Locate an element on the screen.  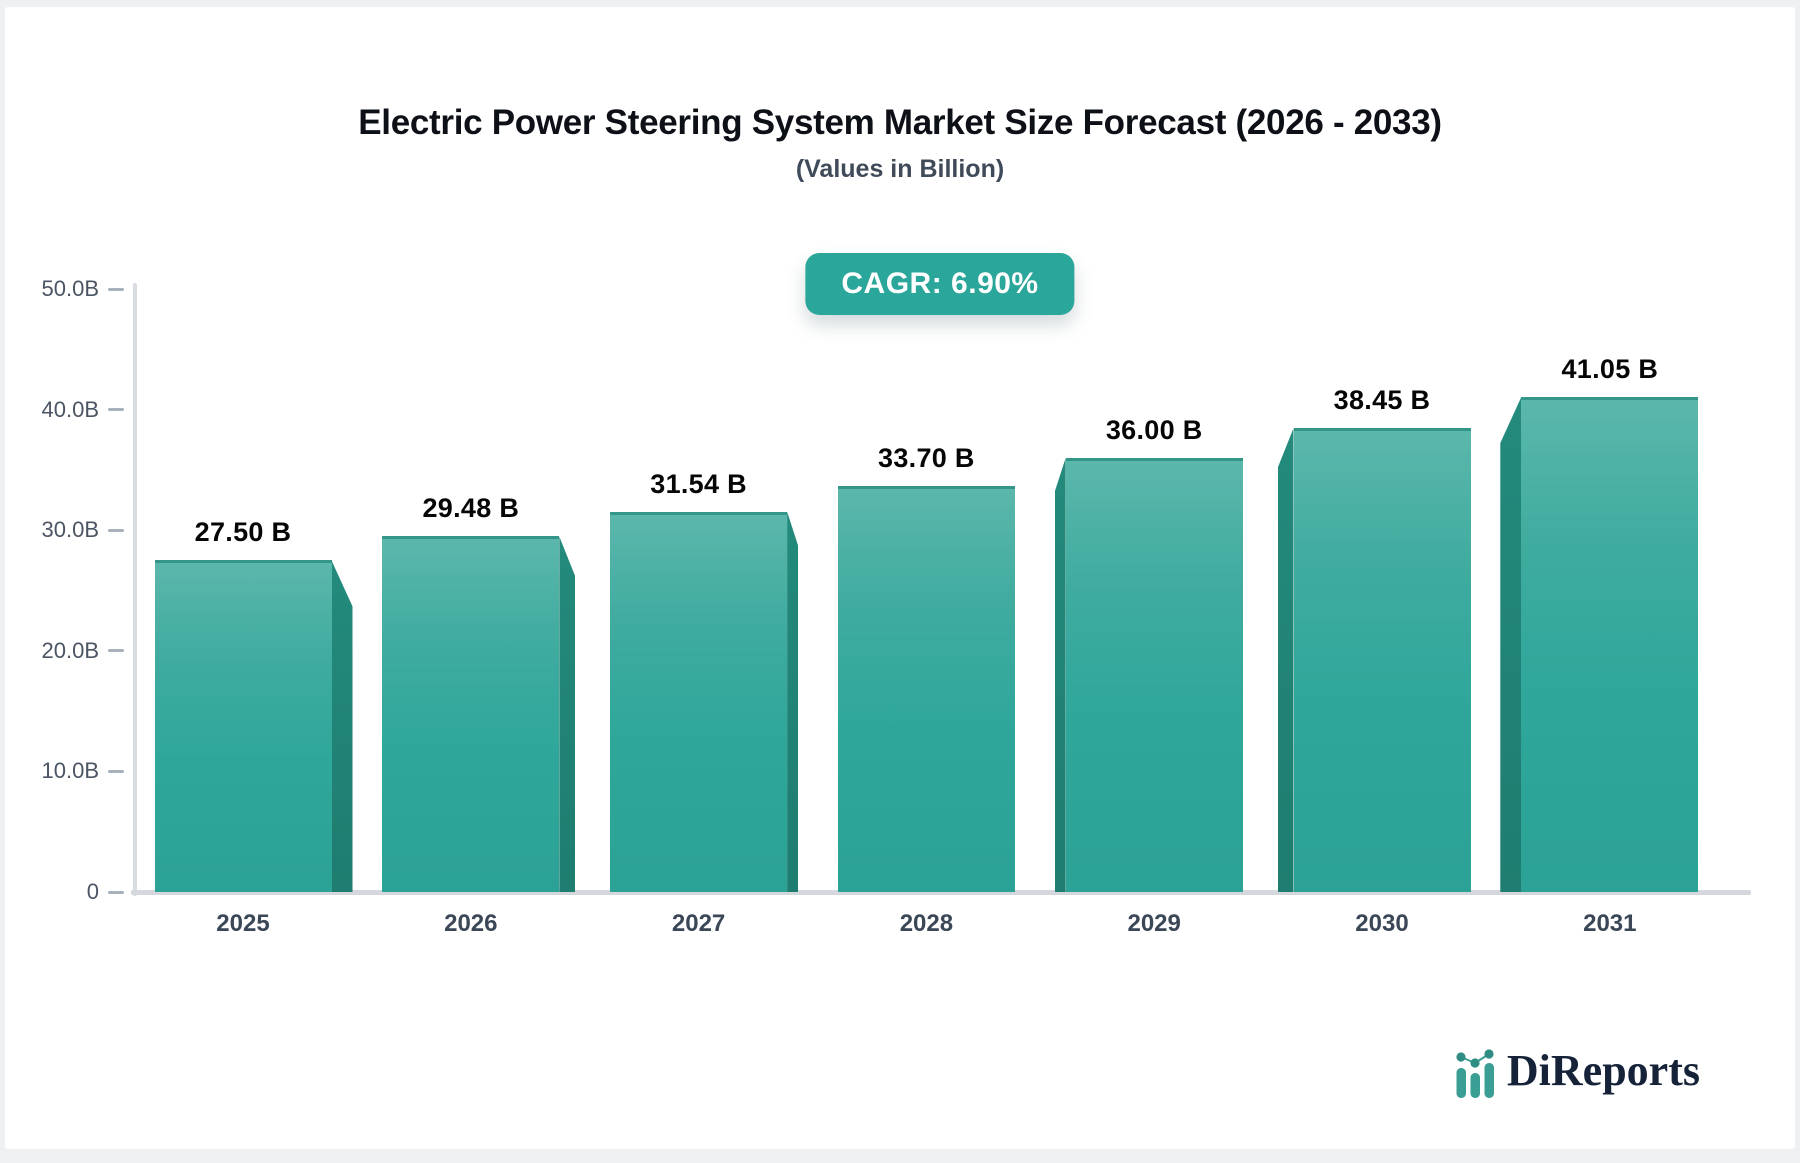
bar-value-label: 31.54 B is located at coordinates (698, 483).